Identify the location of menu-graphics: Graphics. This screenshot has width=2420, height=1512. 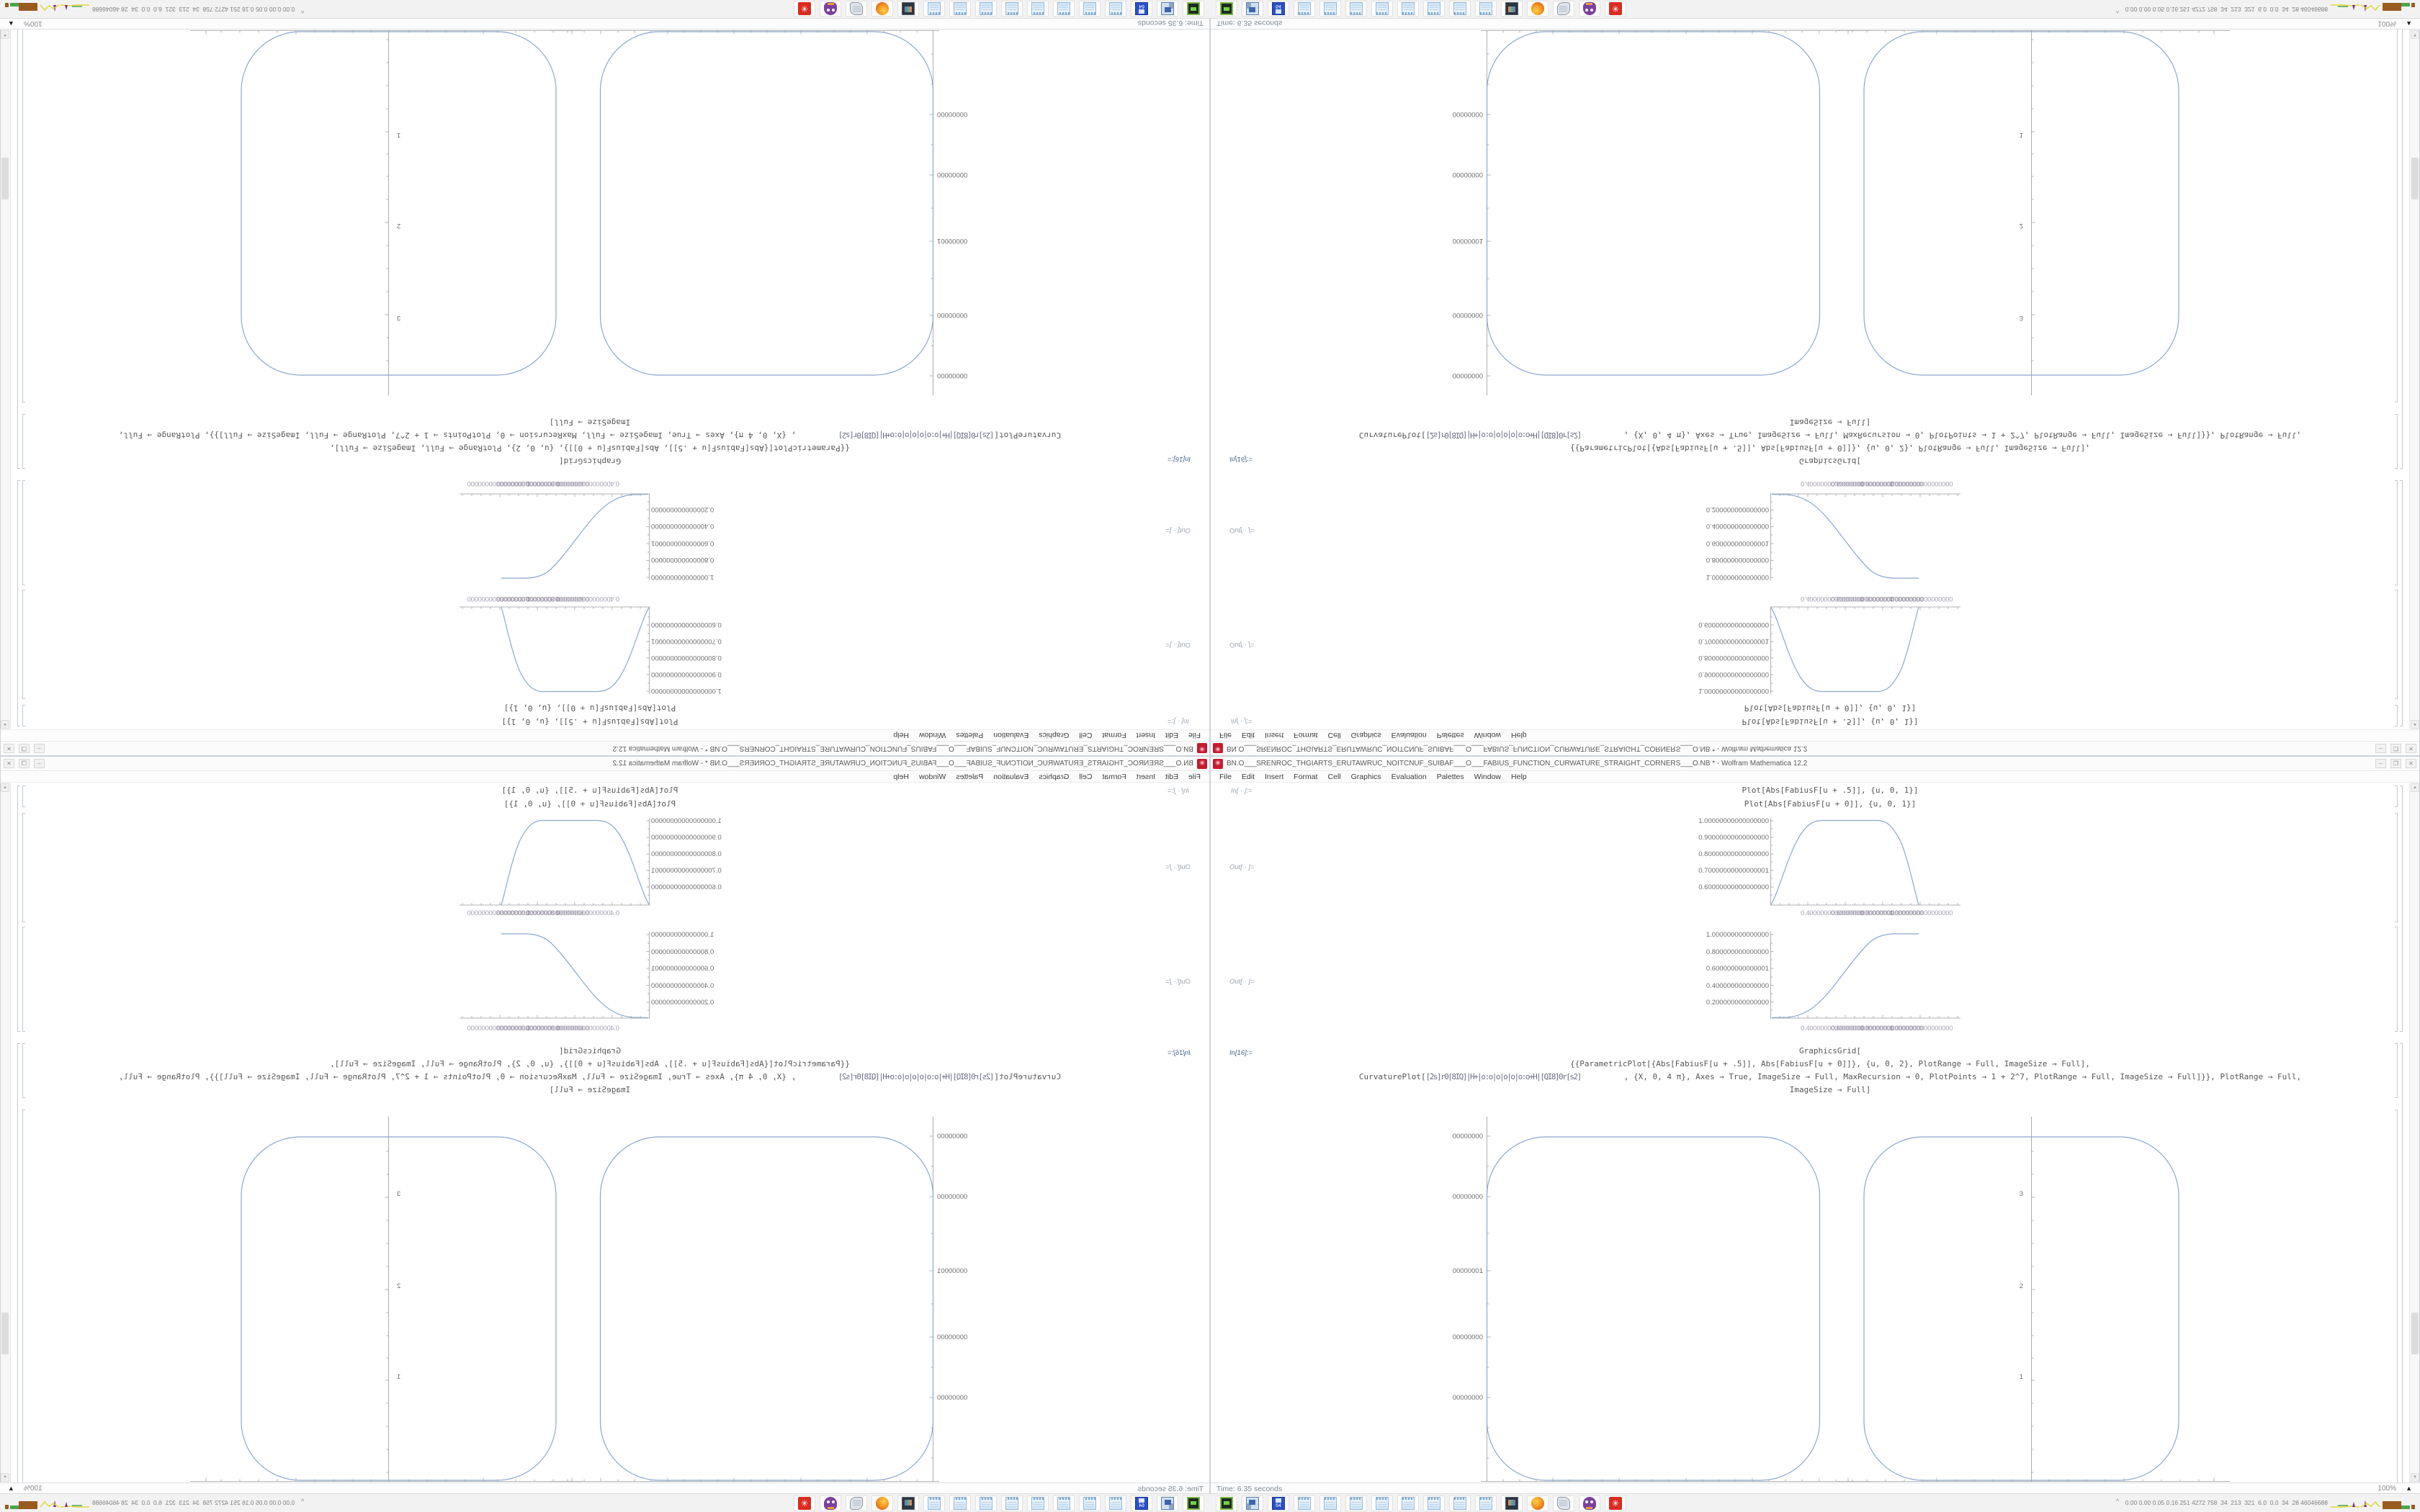
(1054, 777).